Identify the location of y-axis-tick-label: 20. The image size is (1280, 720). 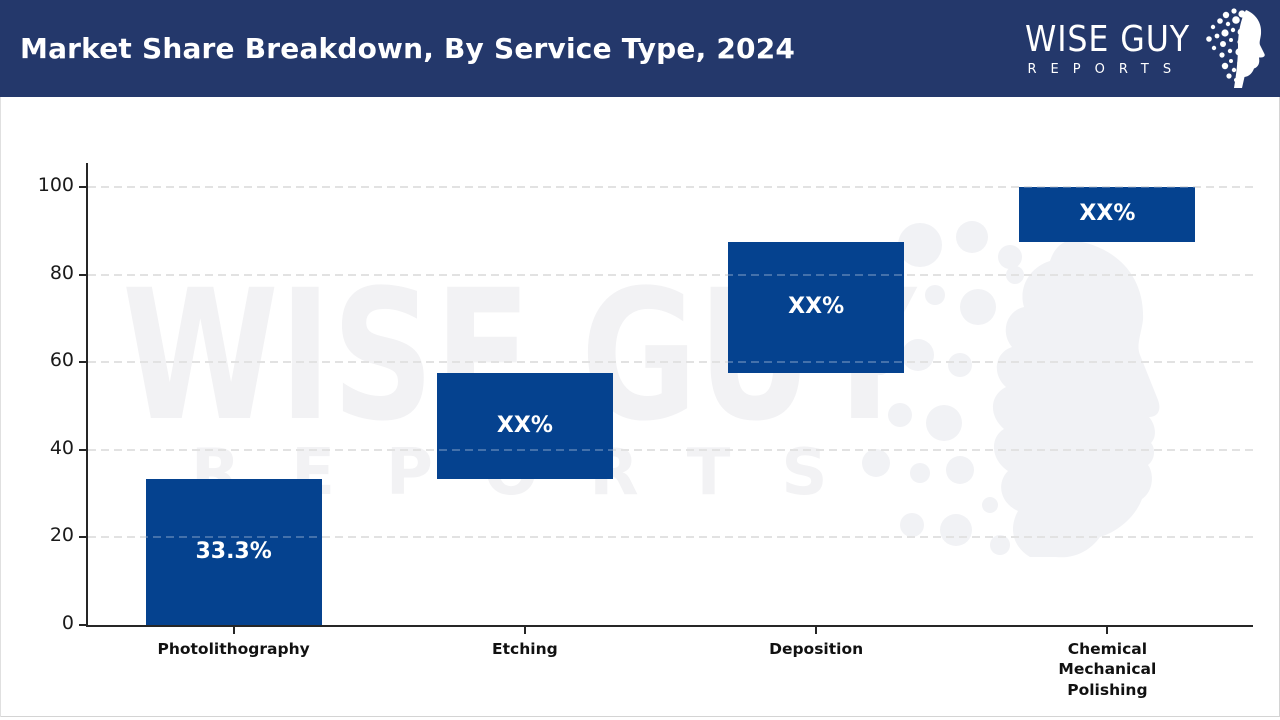
(61, 535).